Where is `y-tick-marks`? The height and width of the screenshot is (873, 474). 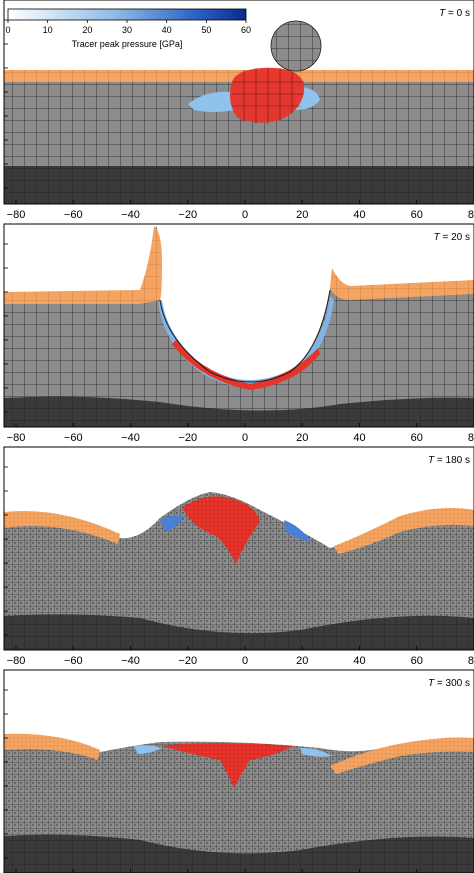
y-tick-marks is located at coordinates (6, 439).